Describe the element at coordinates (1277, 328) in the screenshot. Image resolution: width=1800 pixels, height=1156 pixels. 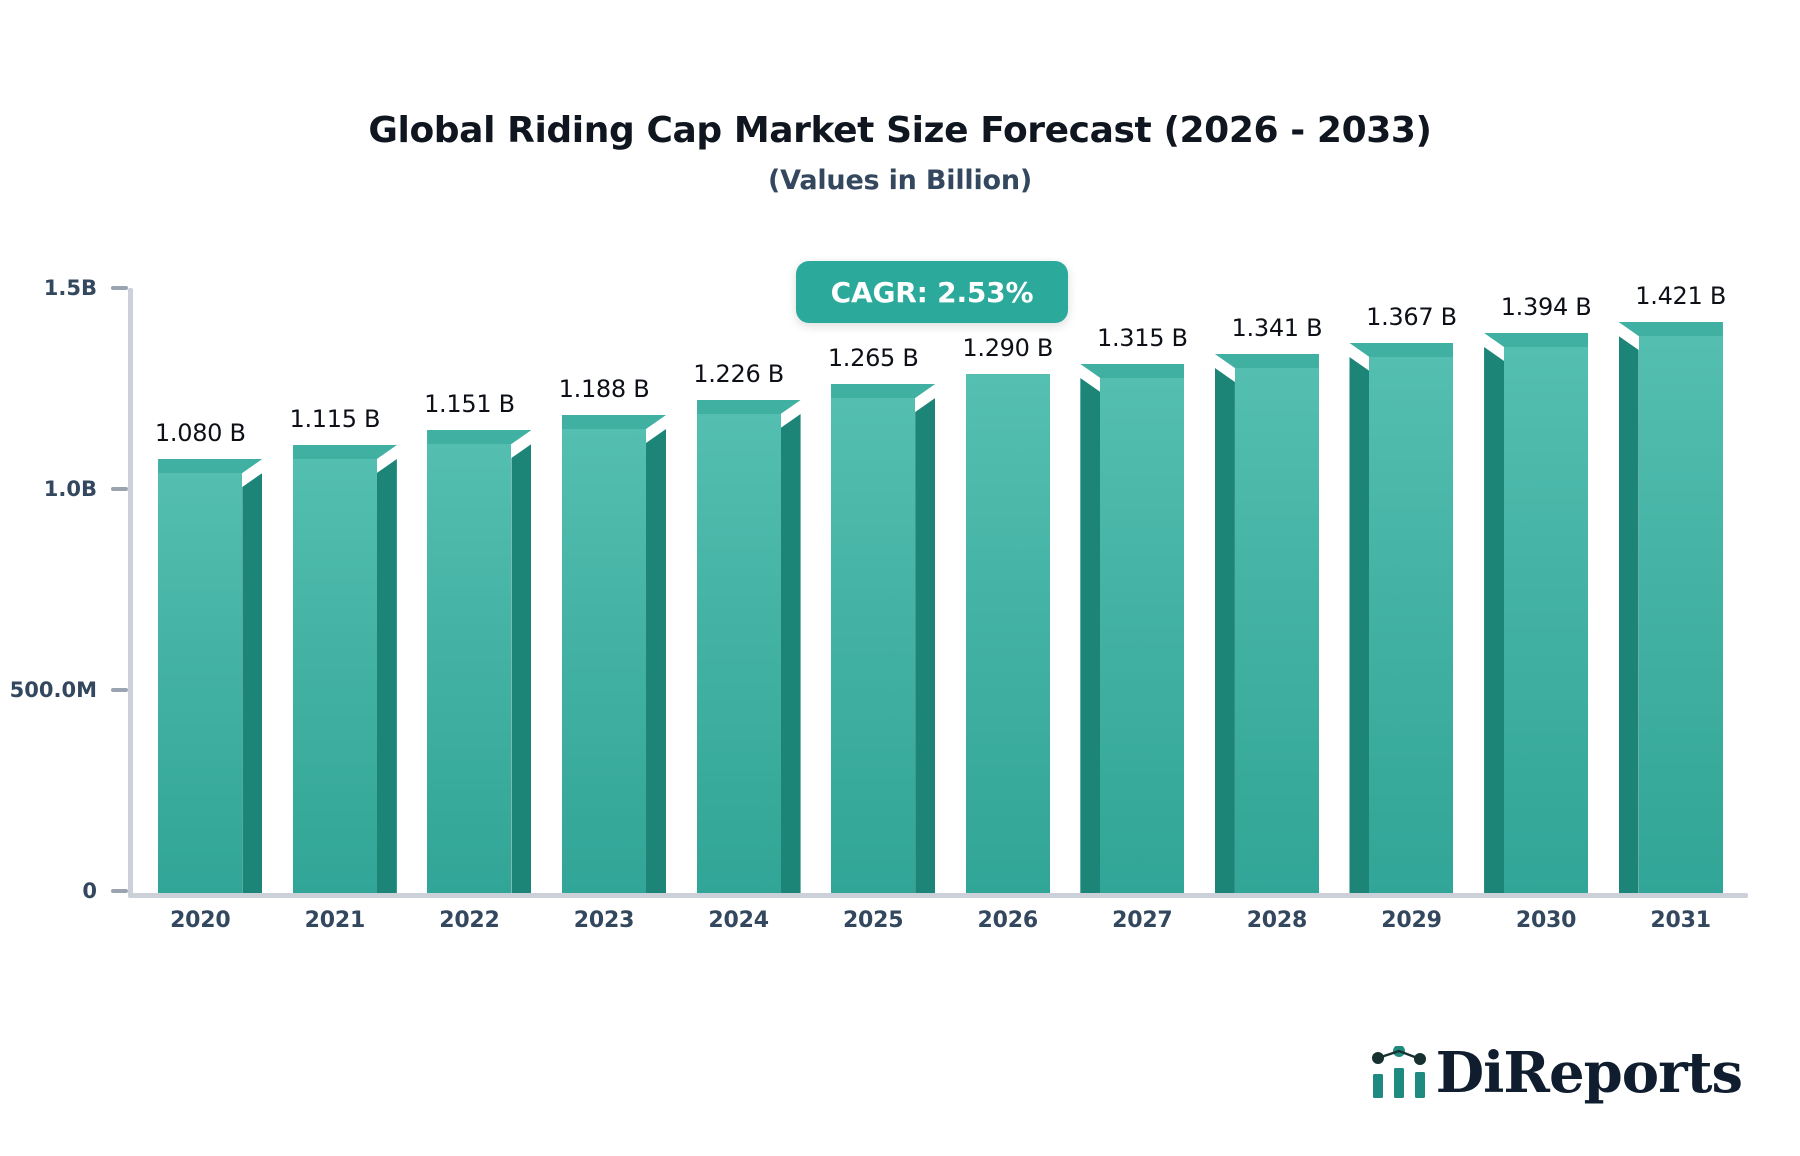
I see `bar-value-label: 1.341 B` at that location.